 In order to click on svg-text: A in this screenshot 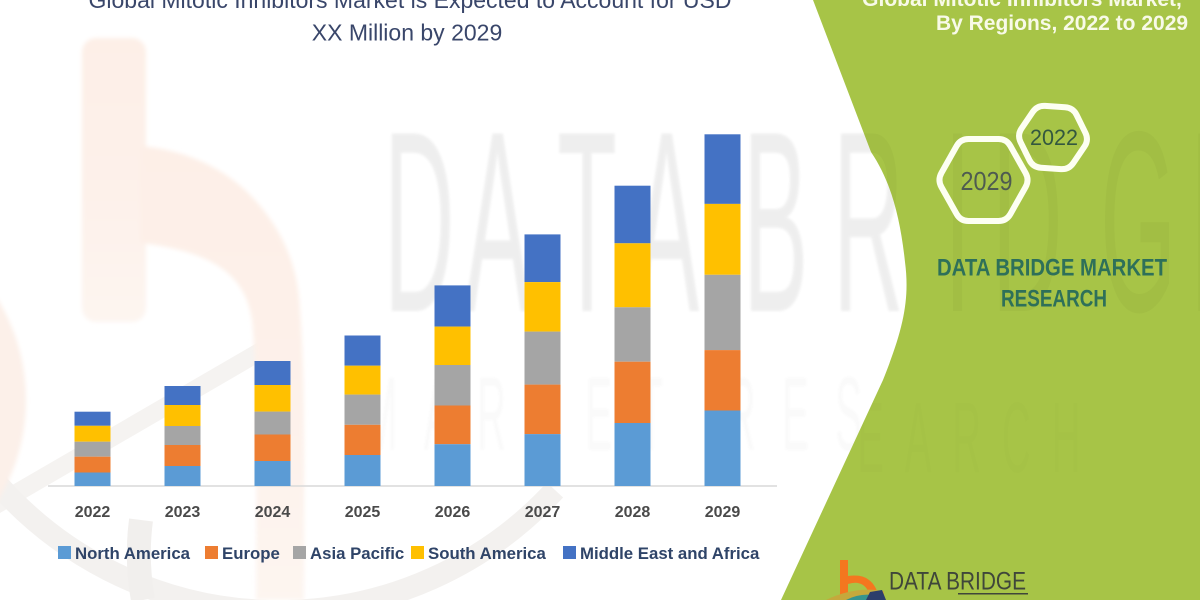, I will do `click(497, 222)`.